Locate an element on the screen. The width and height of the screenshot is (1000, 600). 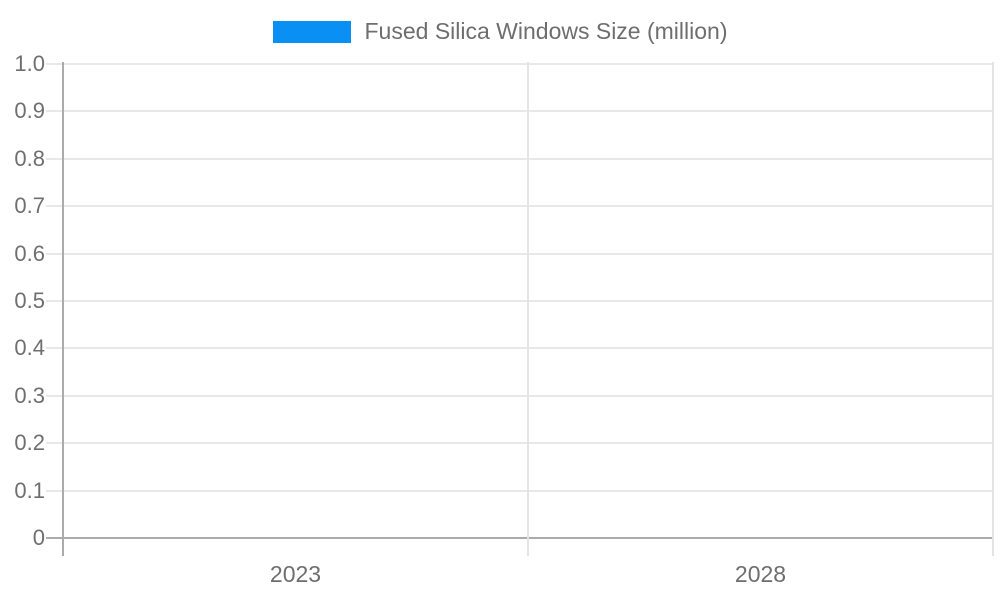
y-tick-label: 0.9 is located at coordinates (29, 111).